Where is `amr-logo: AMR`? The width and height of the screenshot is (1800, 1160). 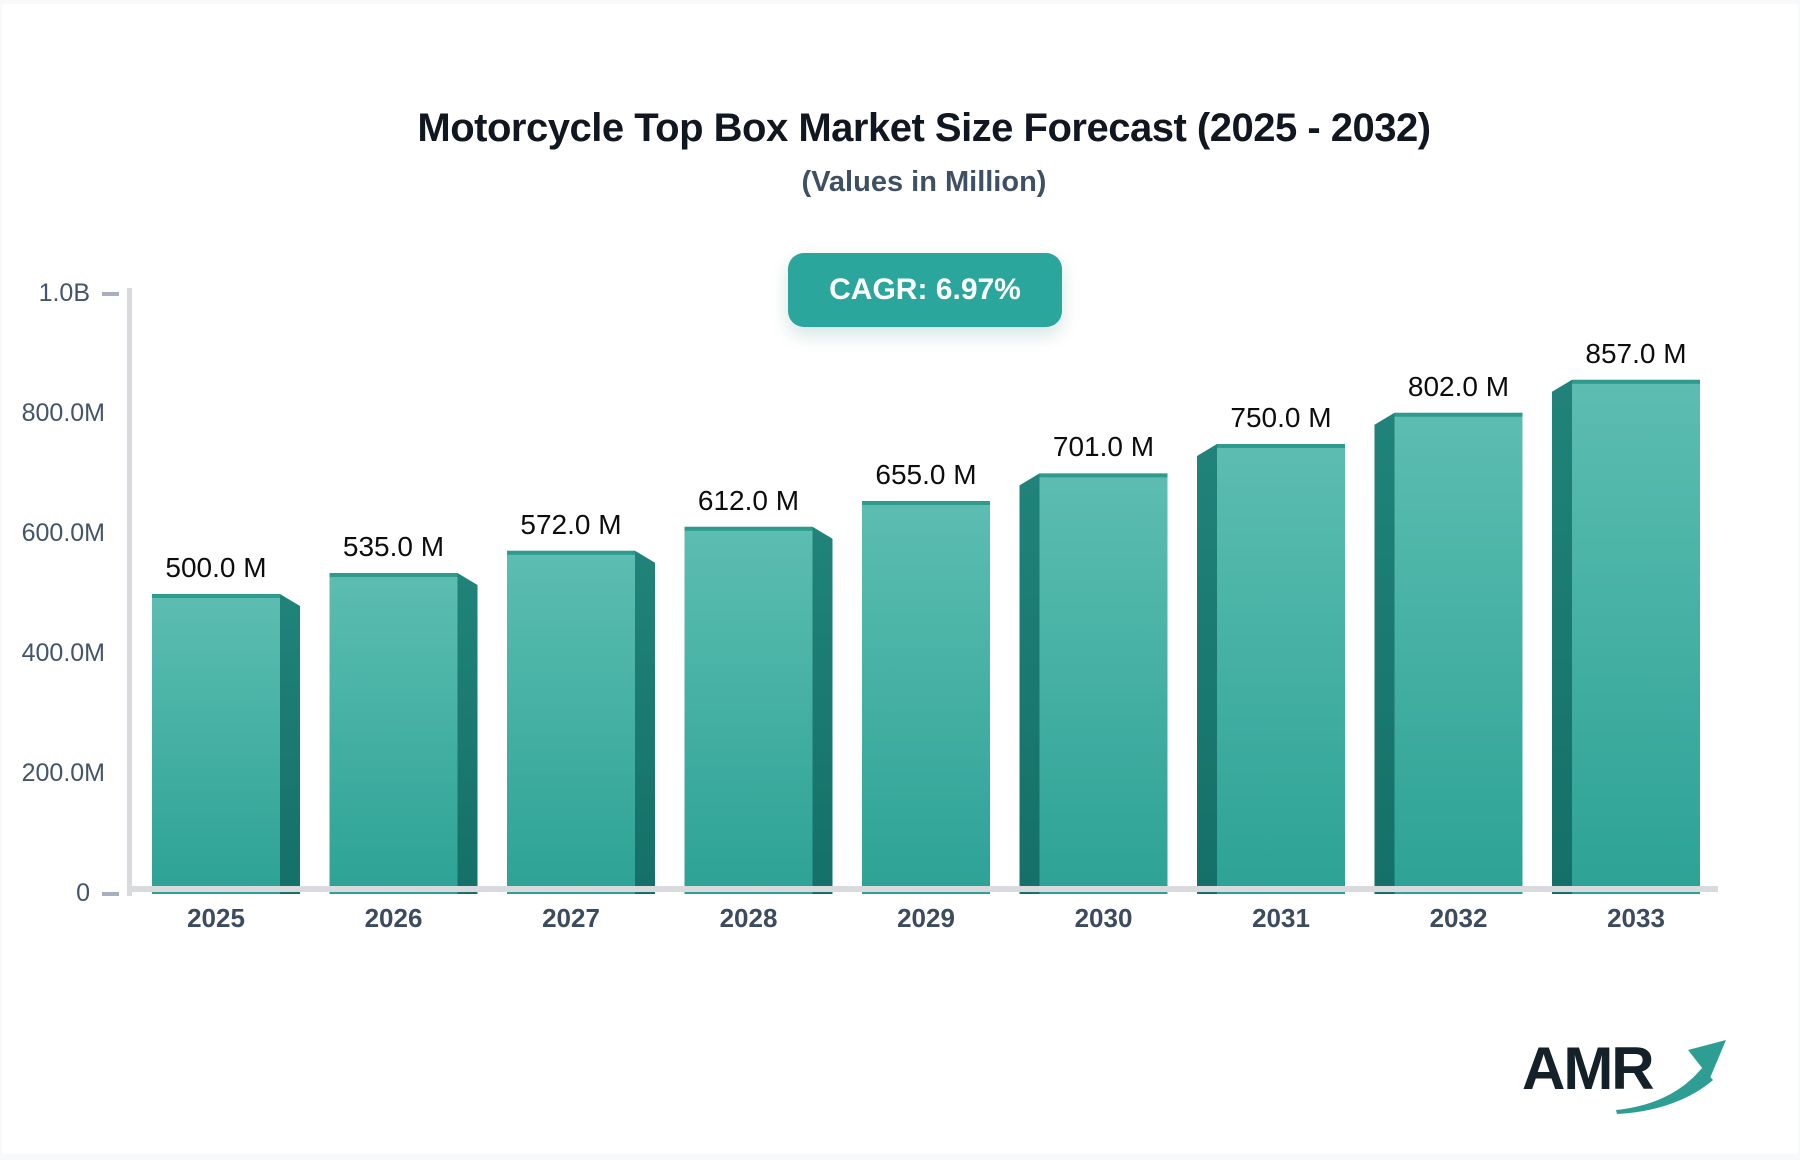 amr-logo: AMR is located at coordinates (1647, 1081).